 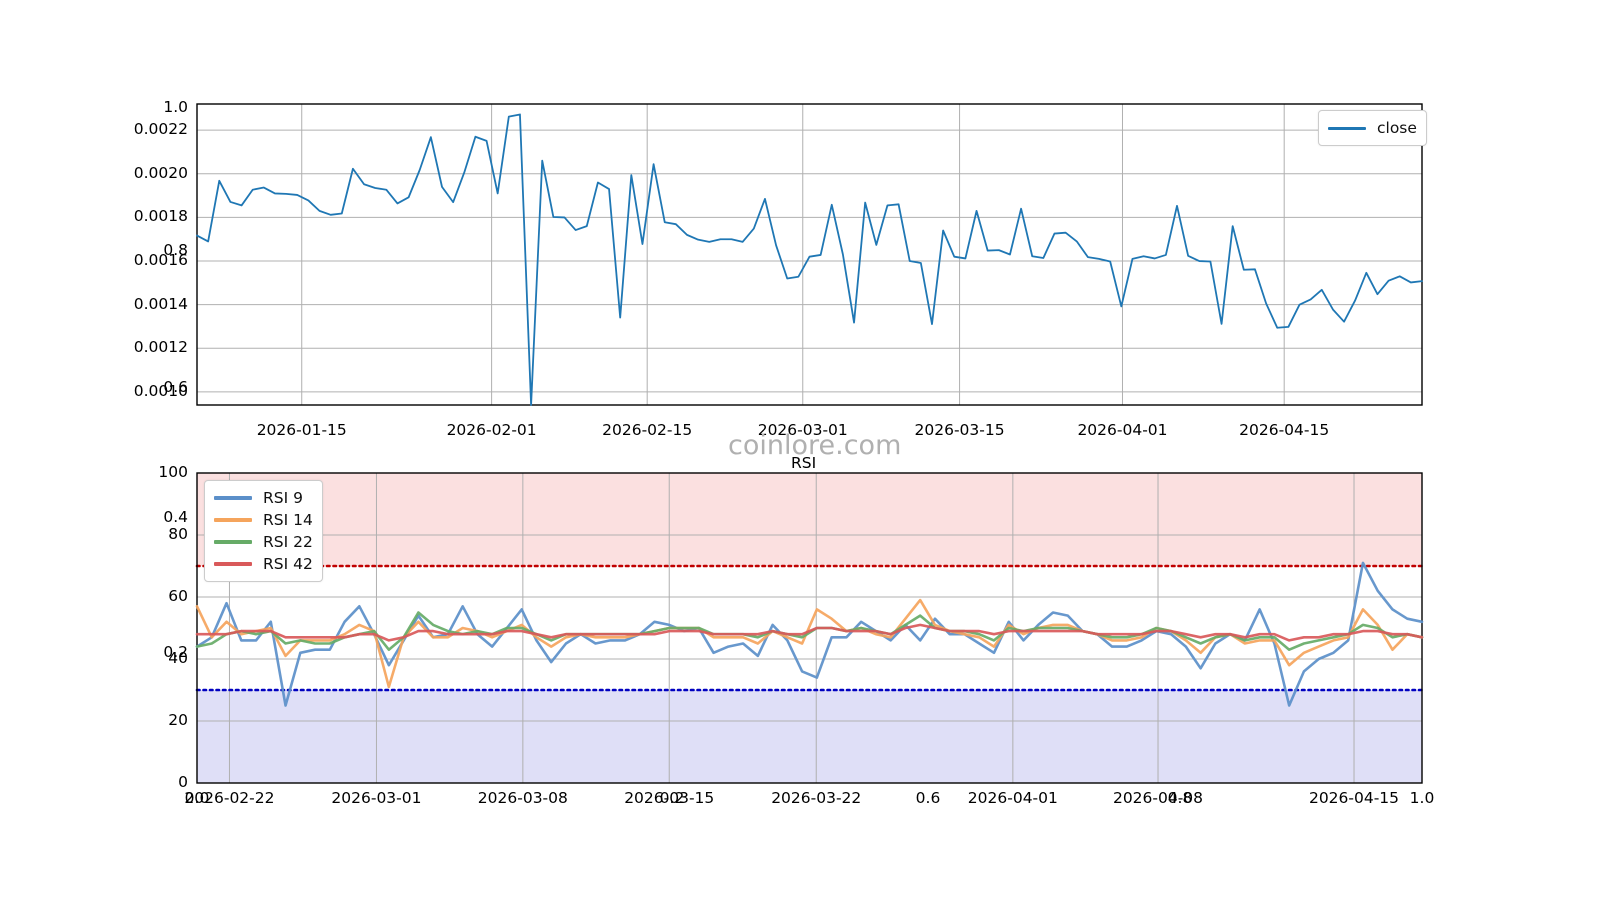 I want to click on rsi-legend-item: RSI 42, so click(x=263, y=564).